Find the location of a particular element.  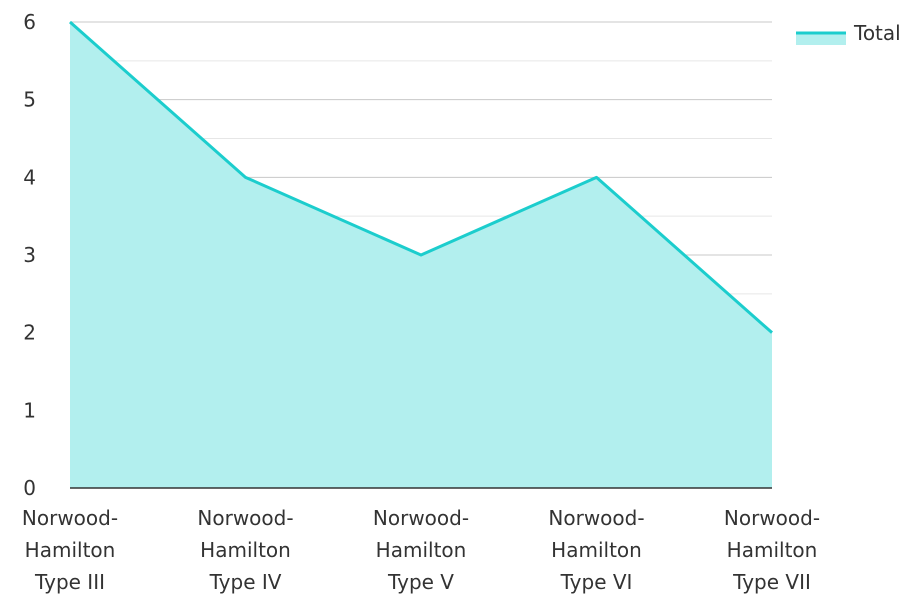

y-tick-label: 6 is located at coordinates (29, 22).